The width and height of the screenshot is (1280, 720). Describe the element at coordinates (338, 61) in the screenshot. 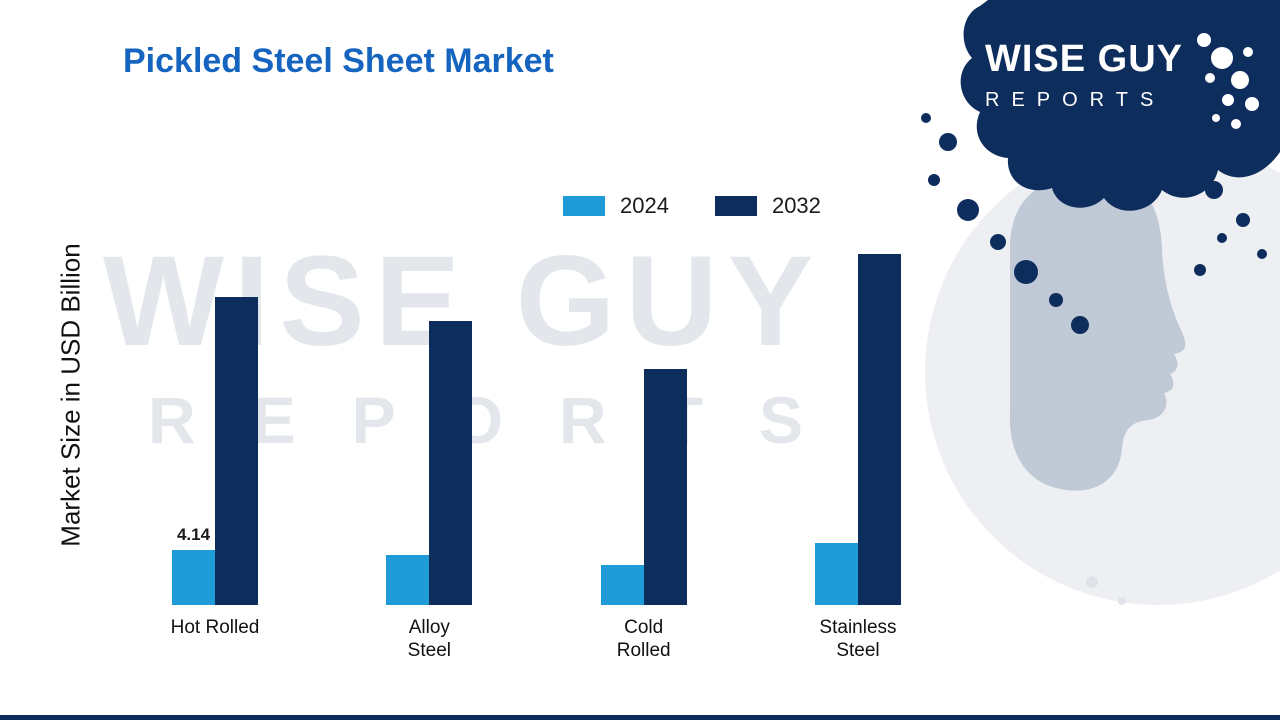

I see `chart-title: Pickled Steel Sheet Market` at that location.